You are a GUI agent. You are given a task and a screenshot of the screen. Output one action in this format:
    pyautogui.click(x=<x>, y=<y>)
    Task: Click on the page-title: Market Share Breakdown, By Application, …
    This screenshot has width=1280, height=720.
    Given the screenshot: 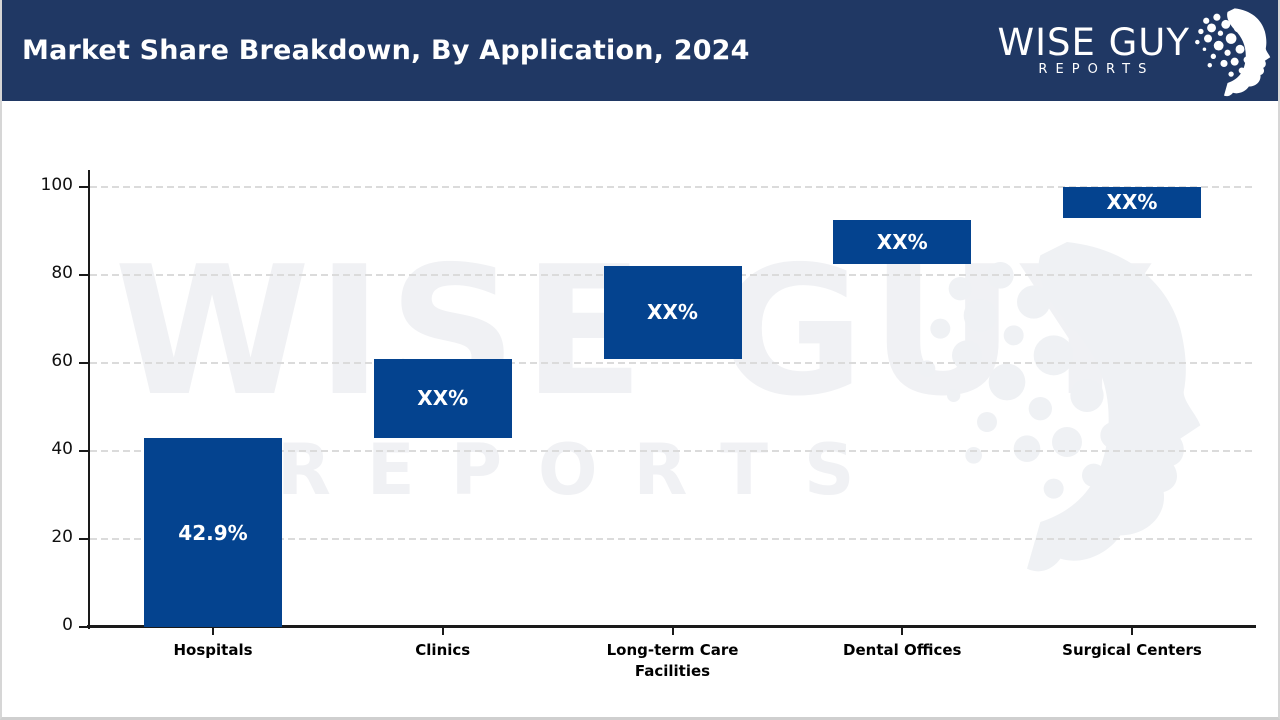 What is the action you would take?
    pyautogui.click(x=386, y=50)
    